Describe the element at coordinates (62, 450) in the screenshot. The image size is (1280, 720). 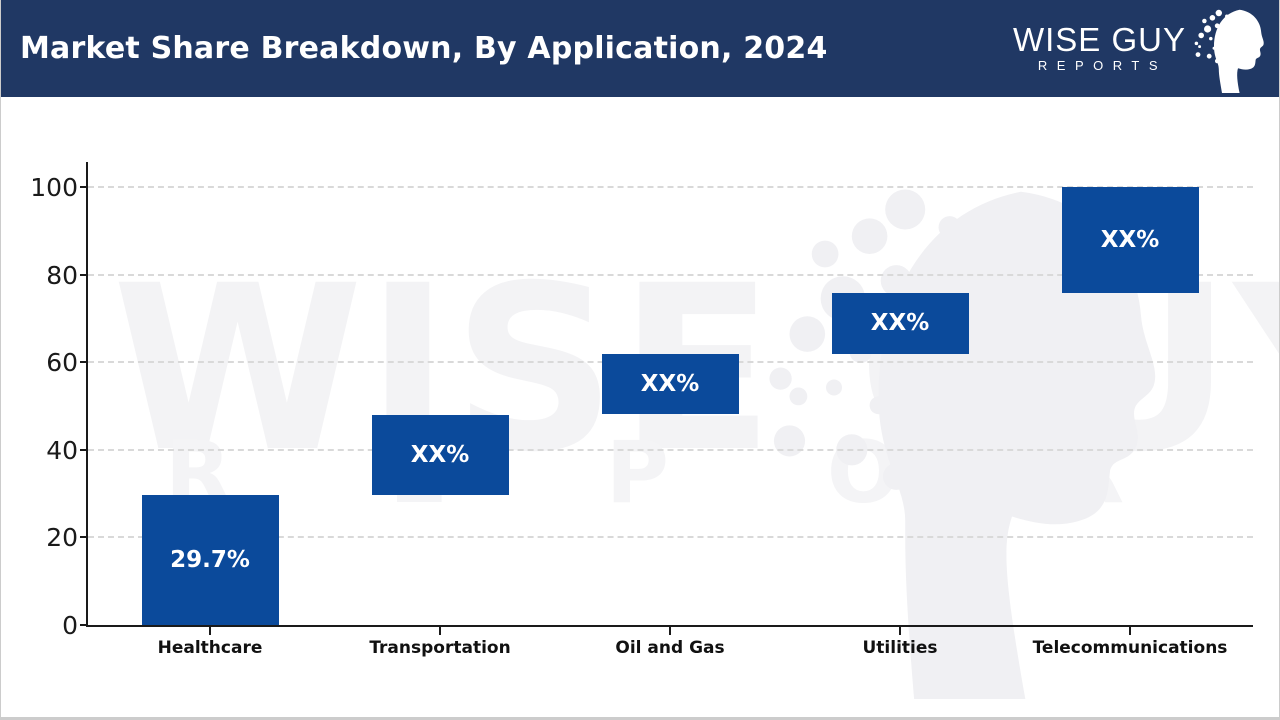
I see `y-tick-label-40: 40` at that location.